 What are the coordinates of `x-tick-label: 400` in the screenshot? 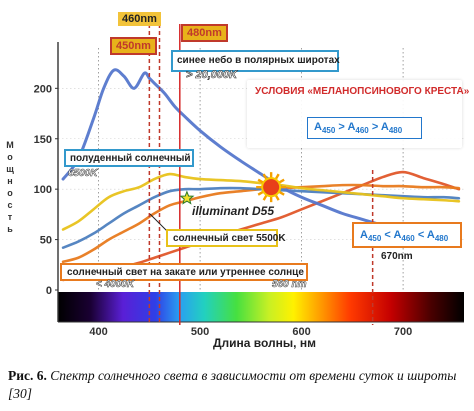 It's located at (98, 332).